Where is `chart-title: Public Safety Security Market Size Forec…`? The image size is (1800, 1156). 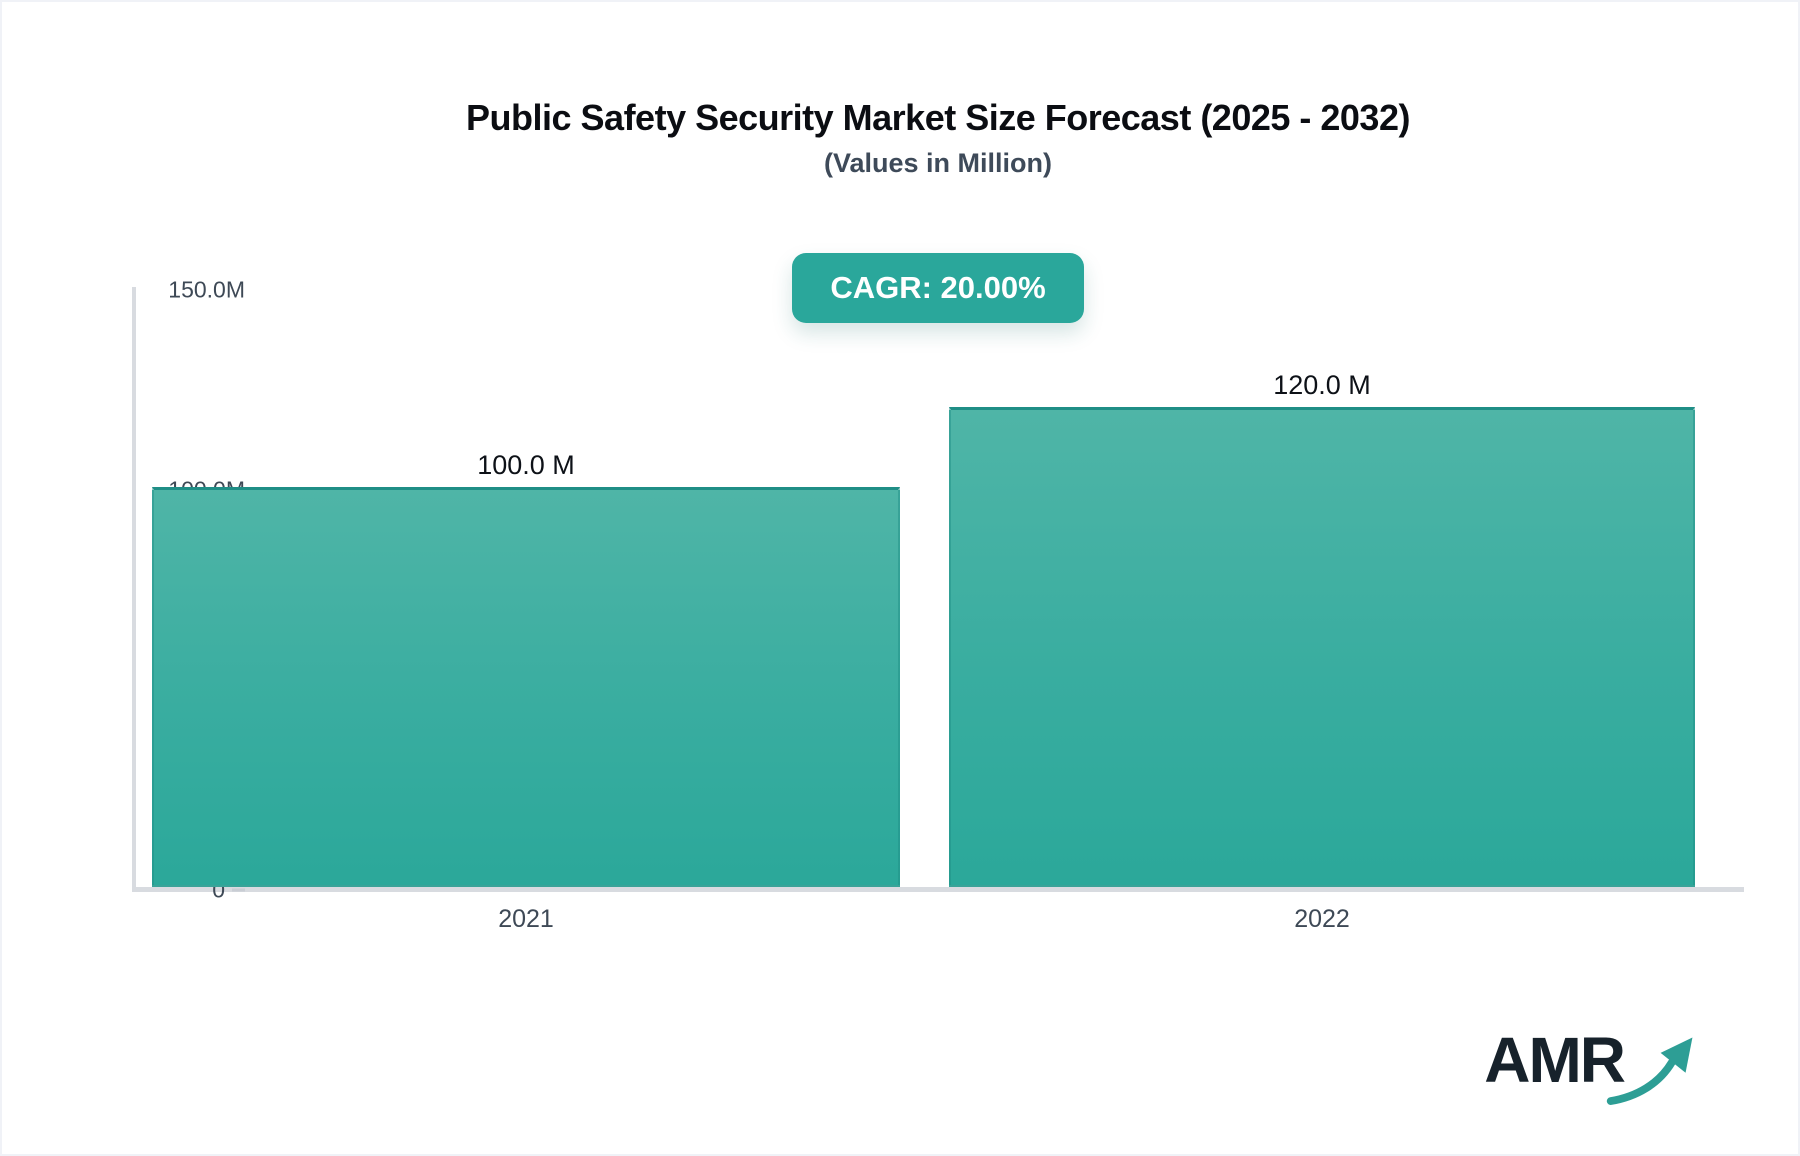
chart-title: Public Safety Security Market Size Forec… is located at coordinates (938, 117).